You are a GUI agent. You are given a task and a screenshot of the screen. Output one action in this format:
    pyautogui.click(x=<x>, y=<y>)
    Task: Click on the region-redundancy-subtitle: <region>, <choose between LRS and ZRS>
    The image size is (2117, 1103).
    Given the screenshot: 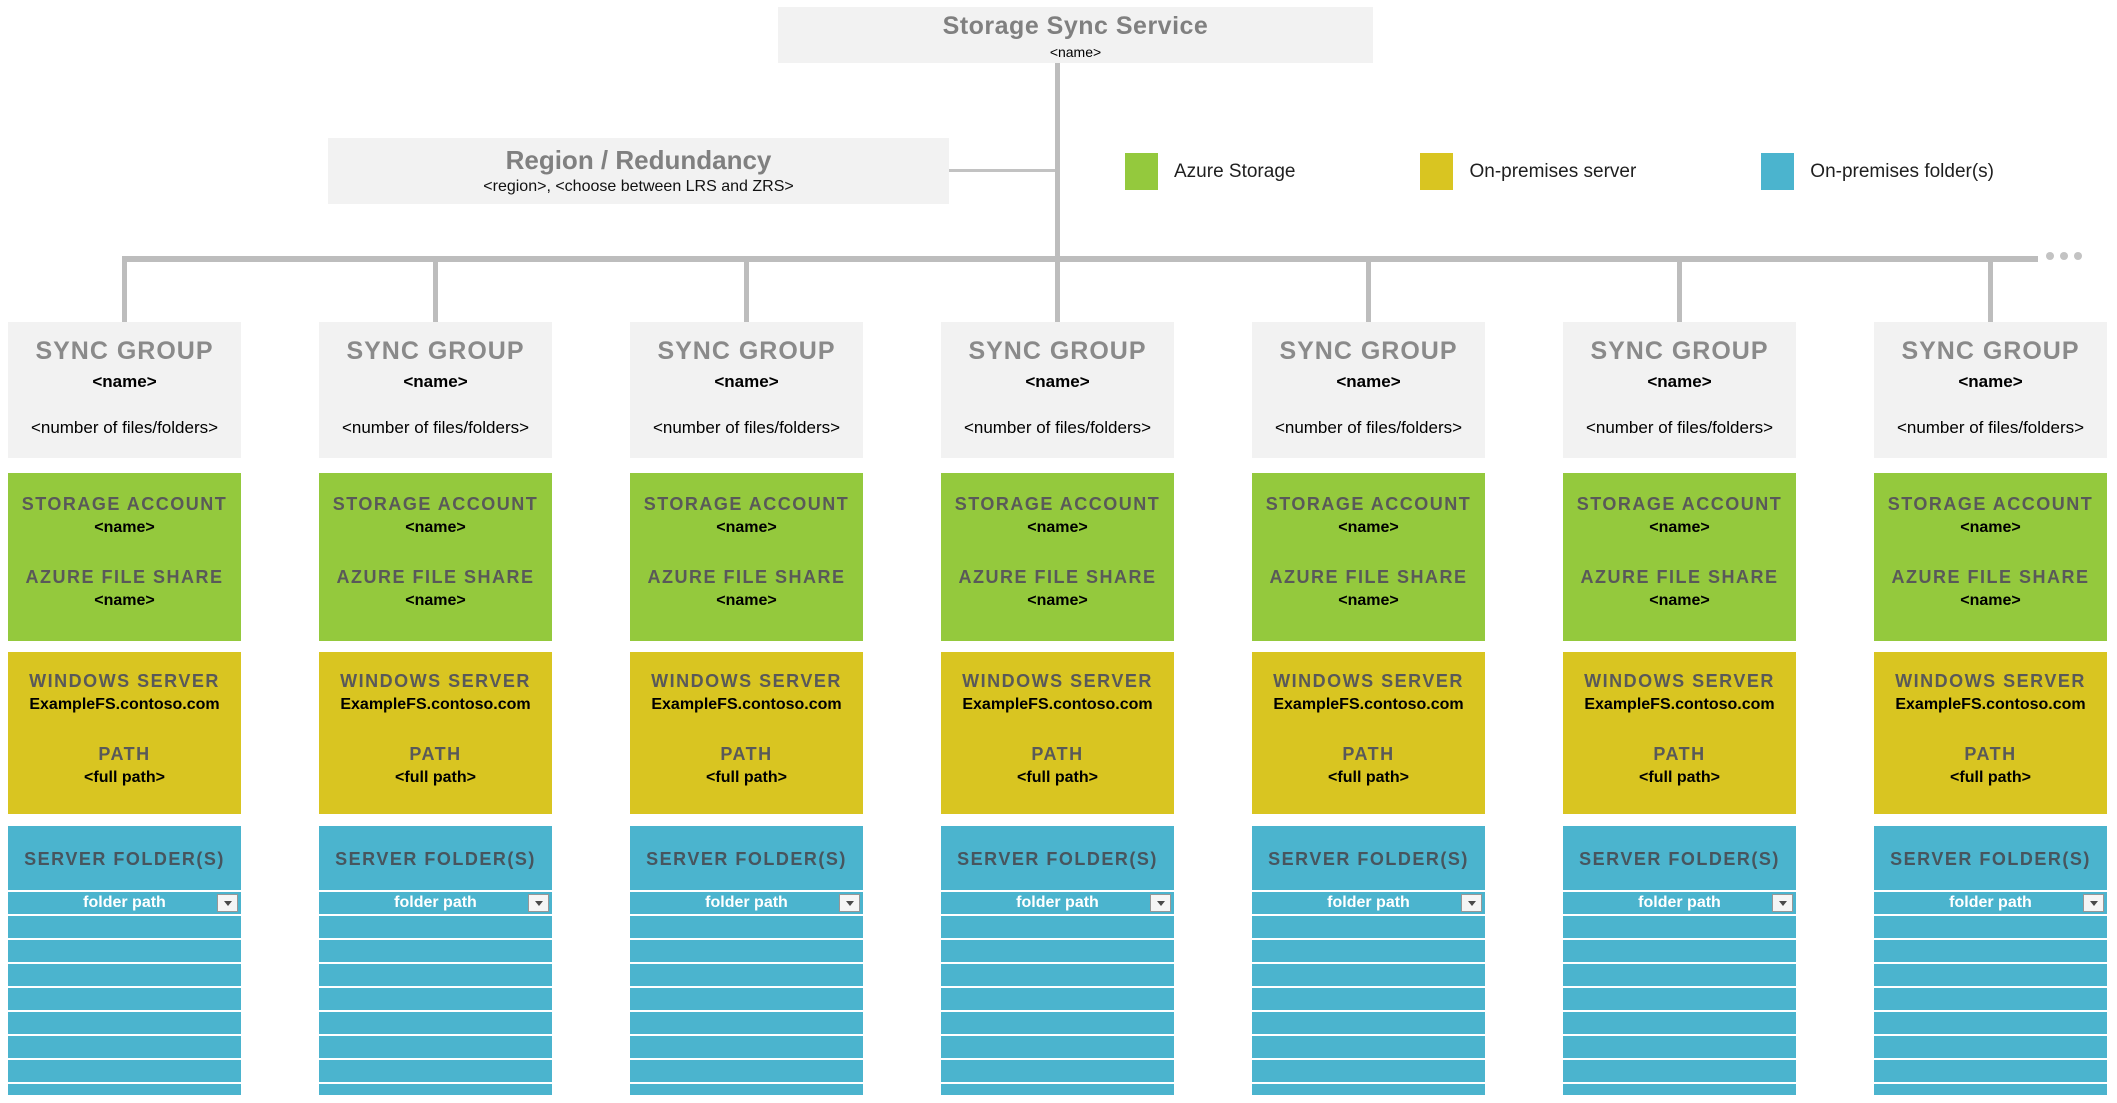 What is the action you would take?
    pyautogui.click(x=638, y=186)
    